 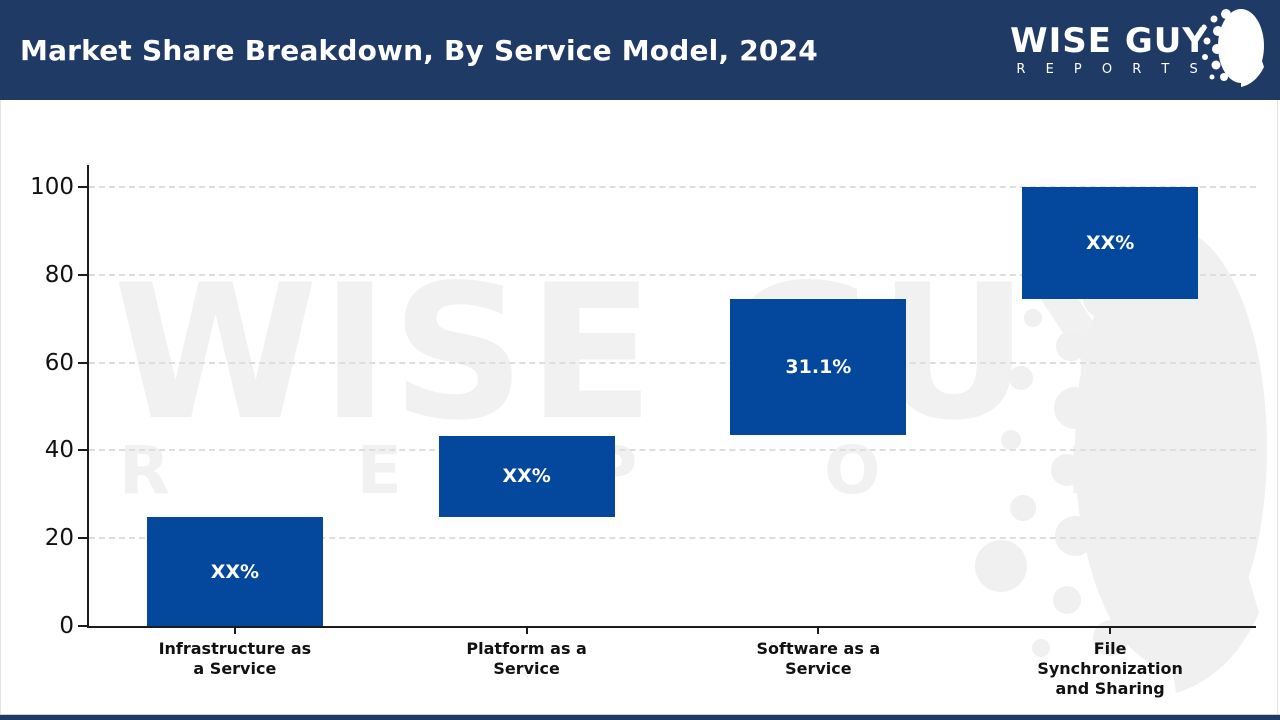 I want to click on category-label: Platform as a Service, so click(x=527, y=659).